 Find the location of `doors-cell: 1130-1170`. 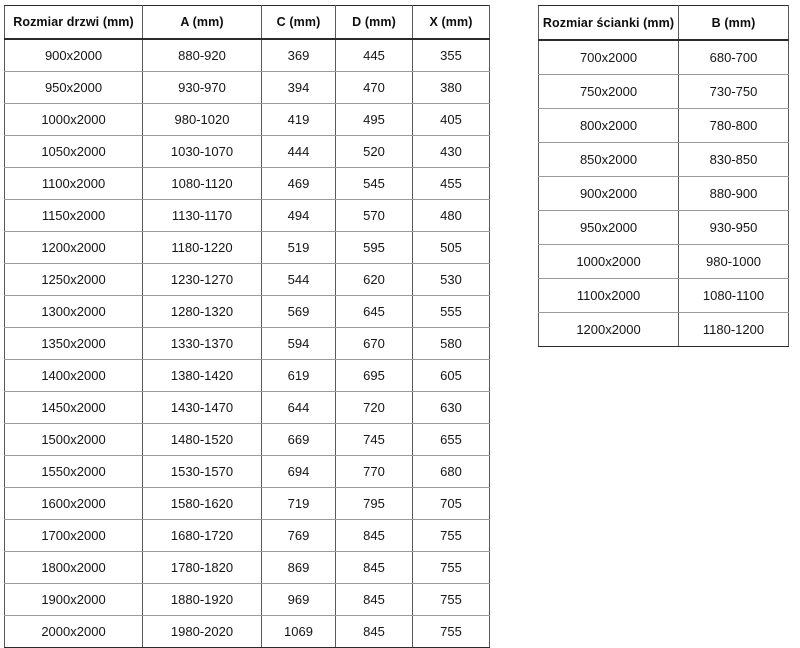

doors-cell: 1130-1170 is located at coordinates (202, 215).